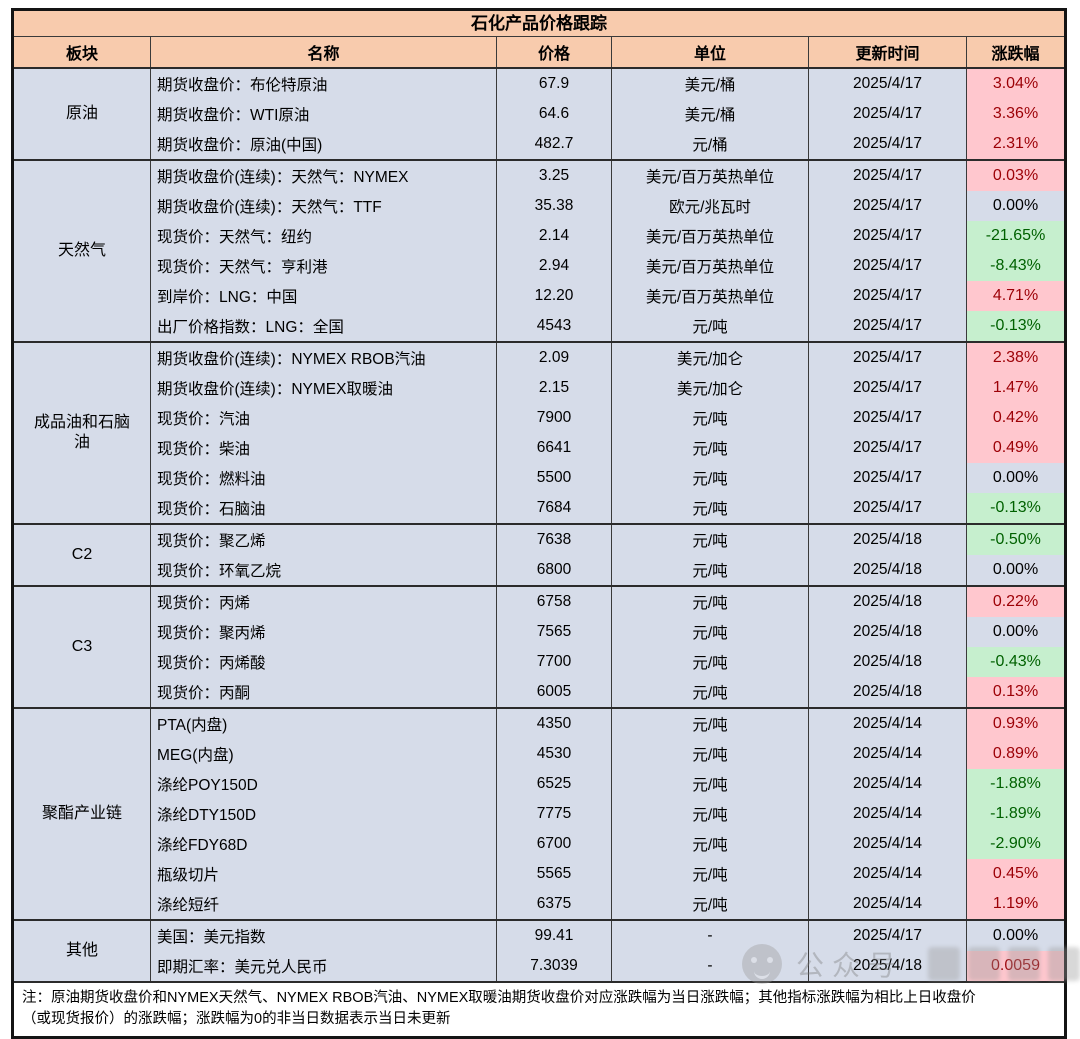  I want to click on table-row: 瓶级切片 5565 元/吨 2025/4/14 0.45%, so click(607, 874).